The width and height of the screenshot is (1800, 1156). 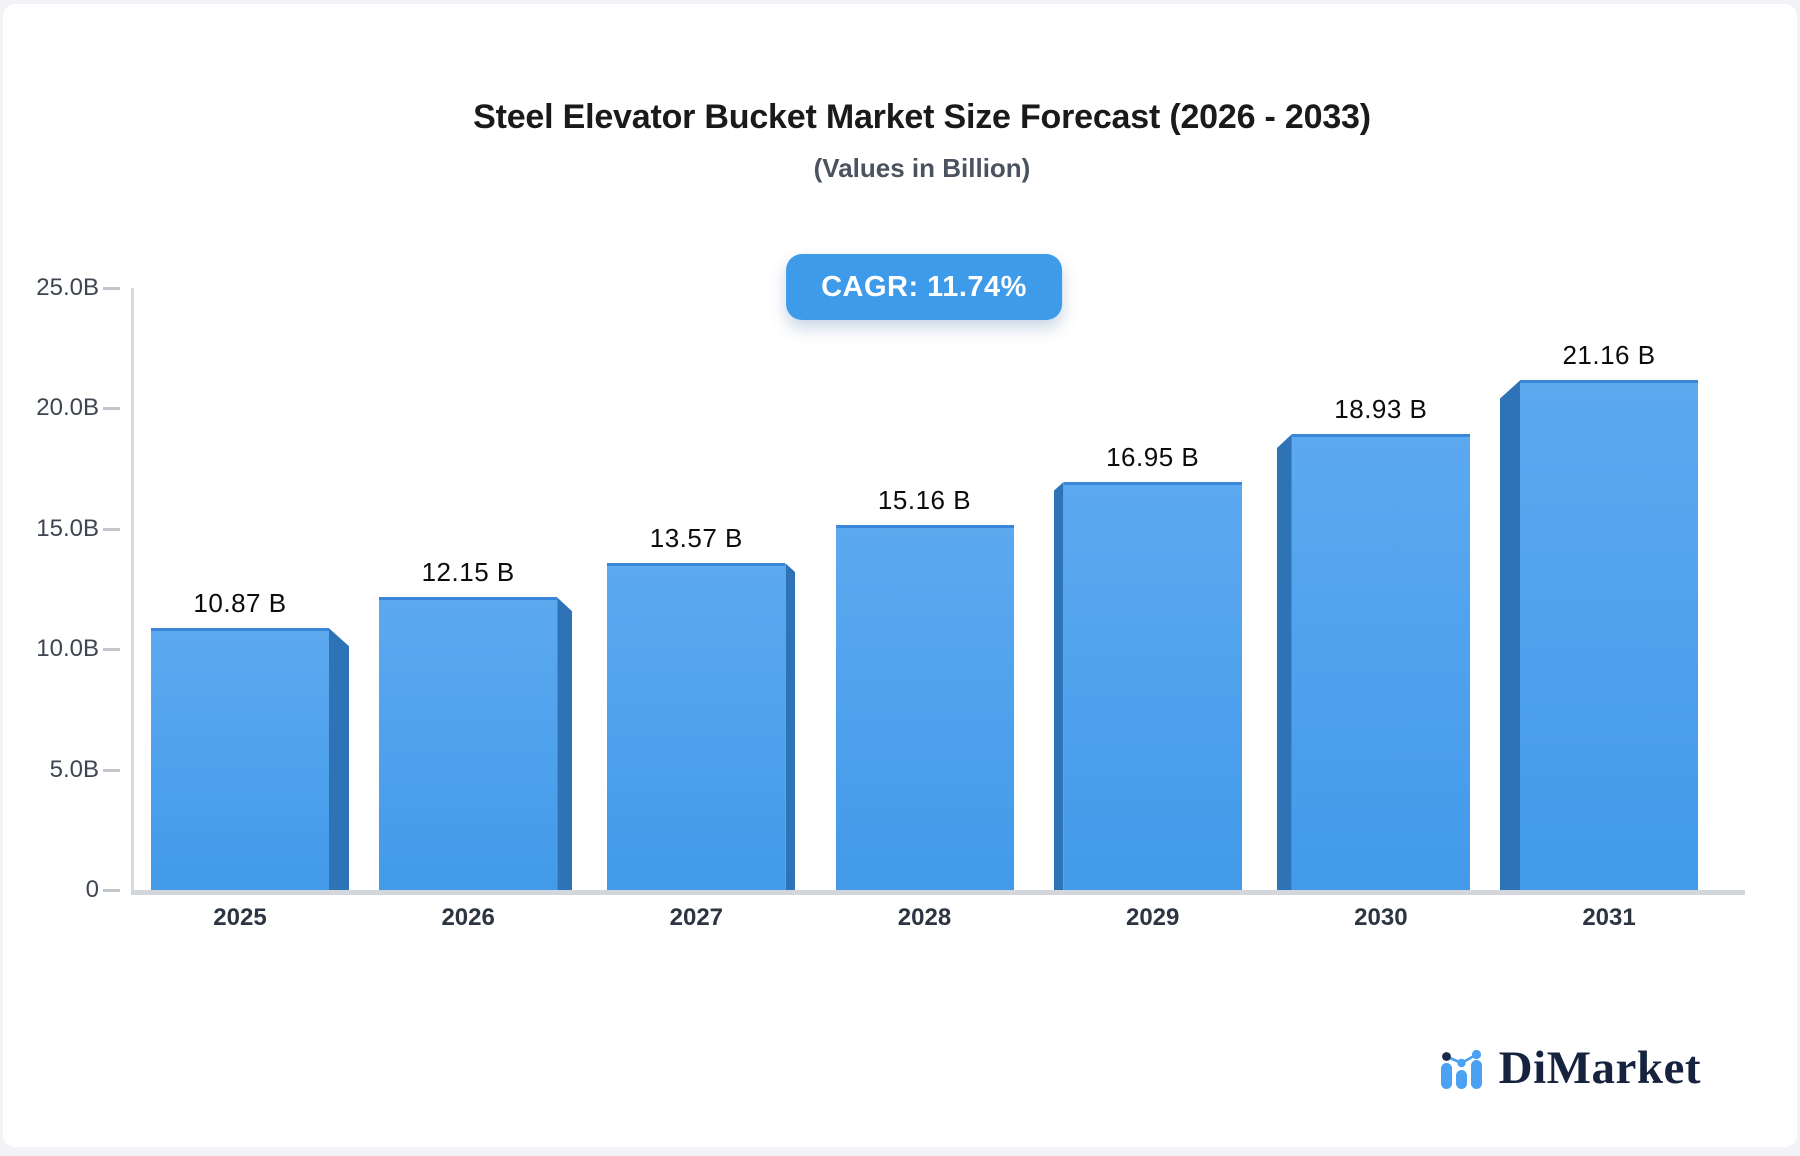 What do you see at coordinates (1381, 917) in the screenshot?
I see `x-axis-label: 2030` at bounding box center [1381, 917].